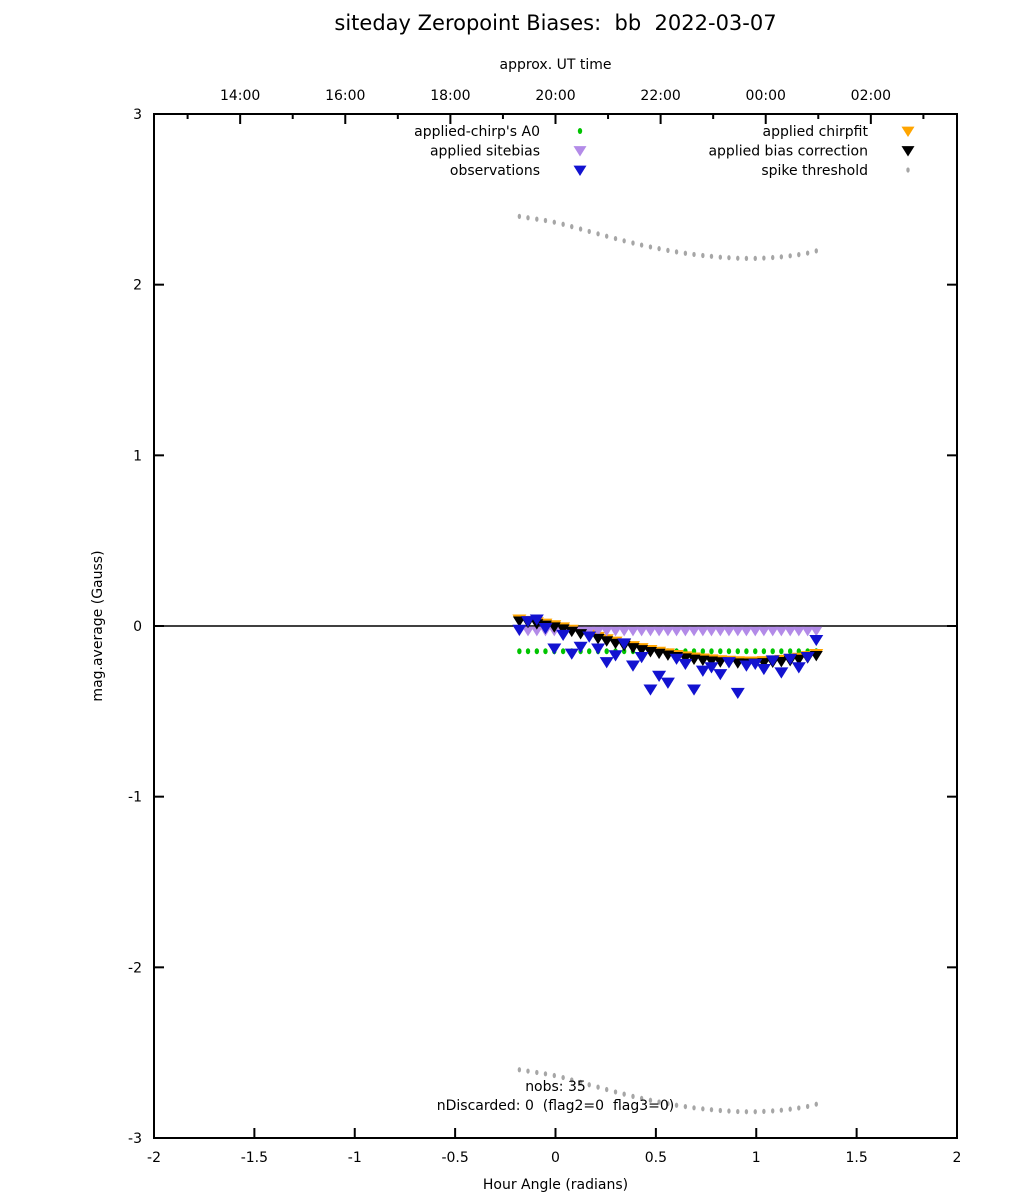 This screenshot has height=1200, width=1024. Describe the element at coordinates (856, 1158) in the screenshot. I see `x-tick-label: 1.5` at that location.